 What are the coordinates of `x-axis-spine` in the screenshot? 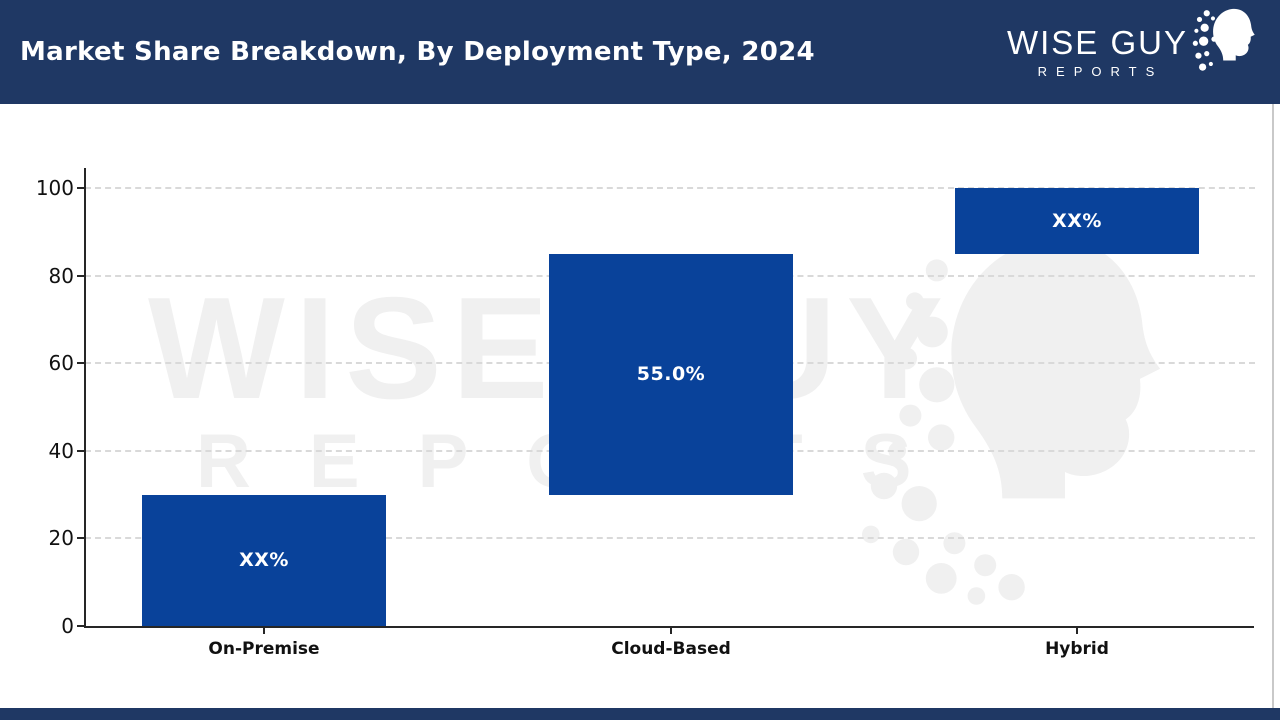 It's located at (669, 627).